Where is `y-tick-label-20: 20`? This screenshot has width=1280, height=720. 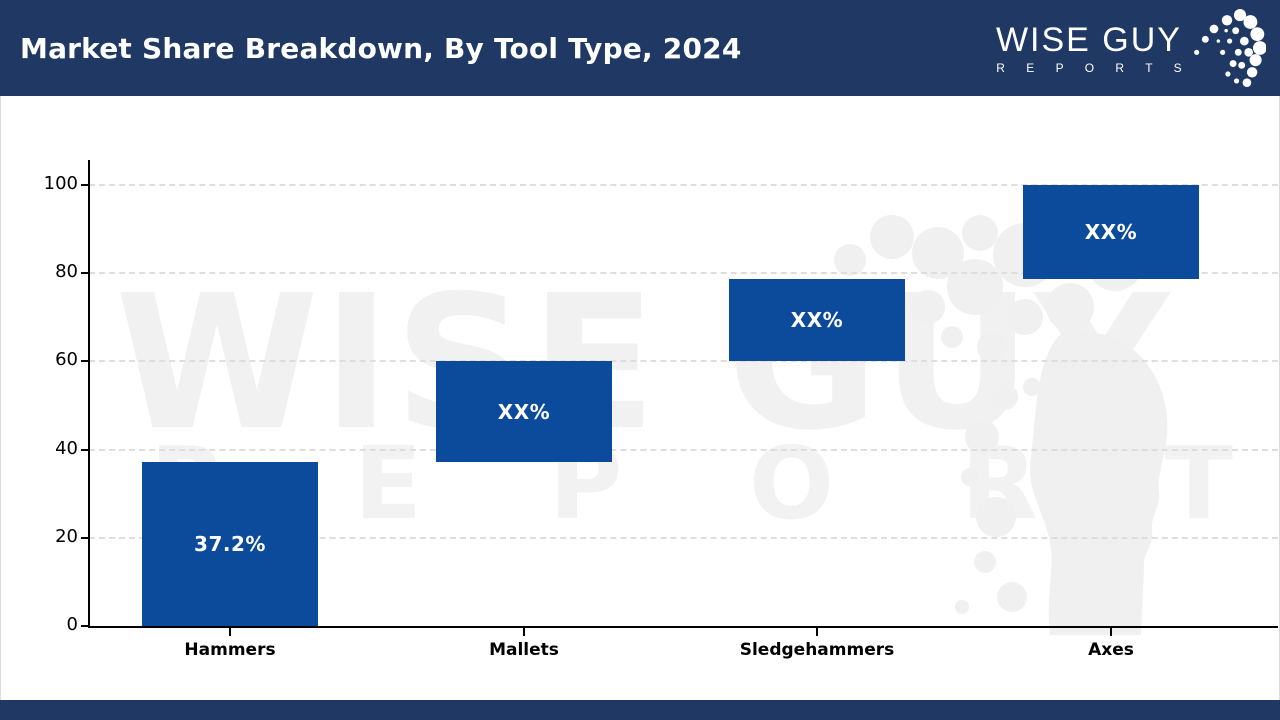
y-tick-label-20: 20 is located at coordinates (66, 536).